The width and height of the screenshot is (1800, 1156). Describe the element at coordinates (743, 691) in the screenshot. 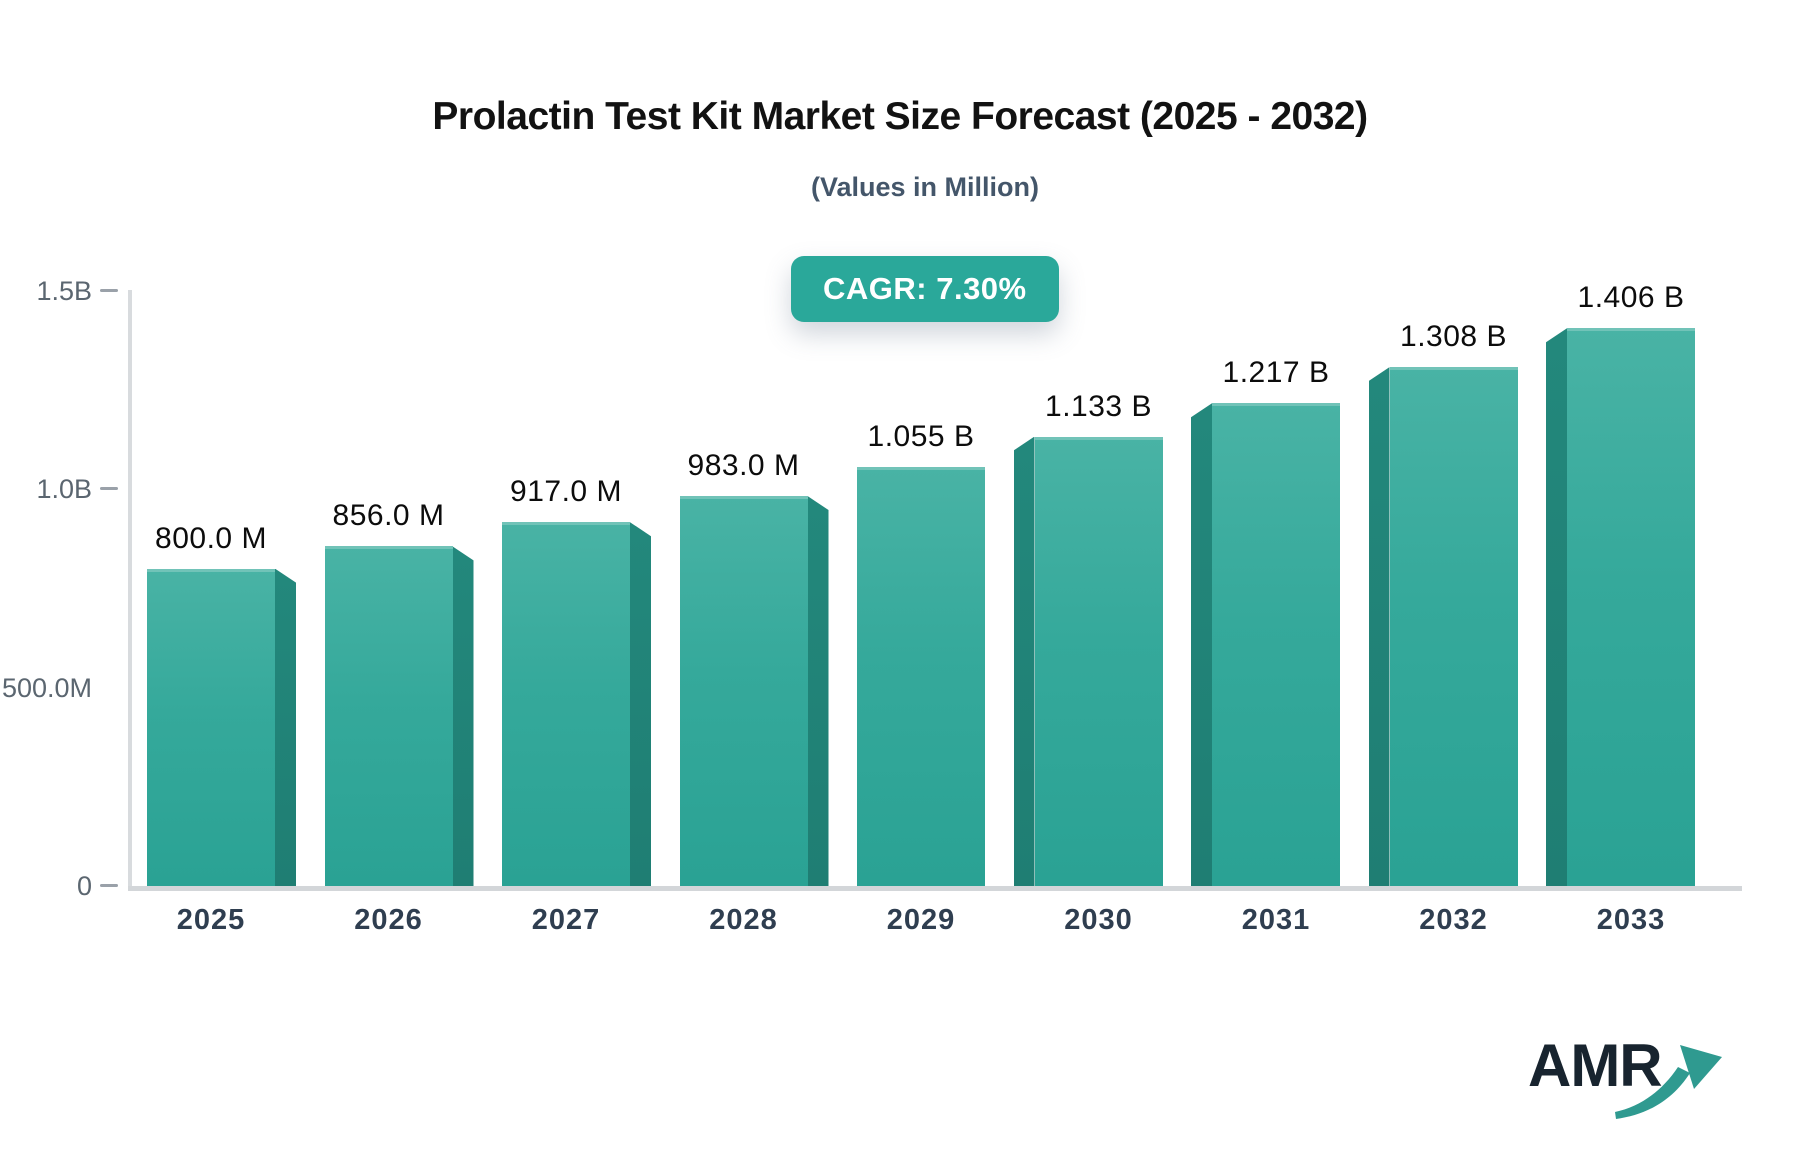

I see `bar-2028` at that location.